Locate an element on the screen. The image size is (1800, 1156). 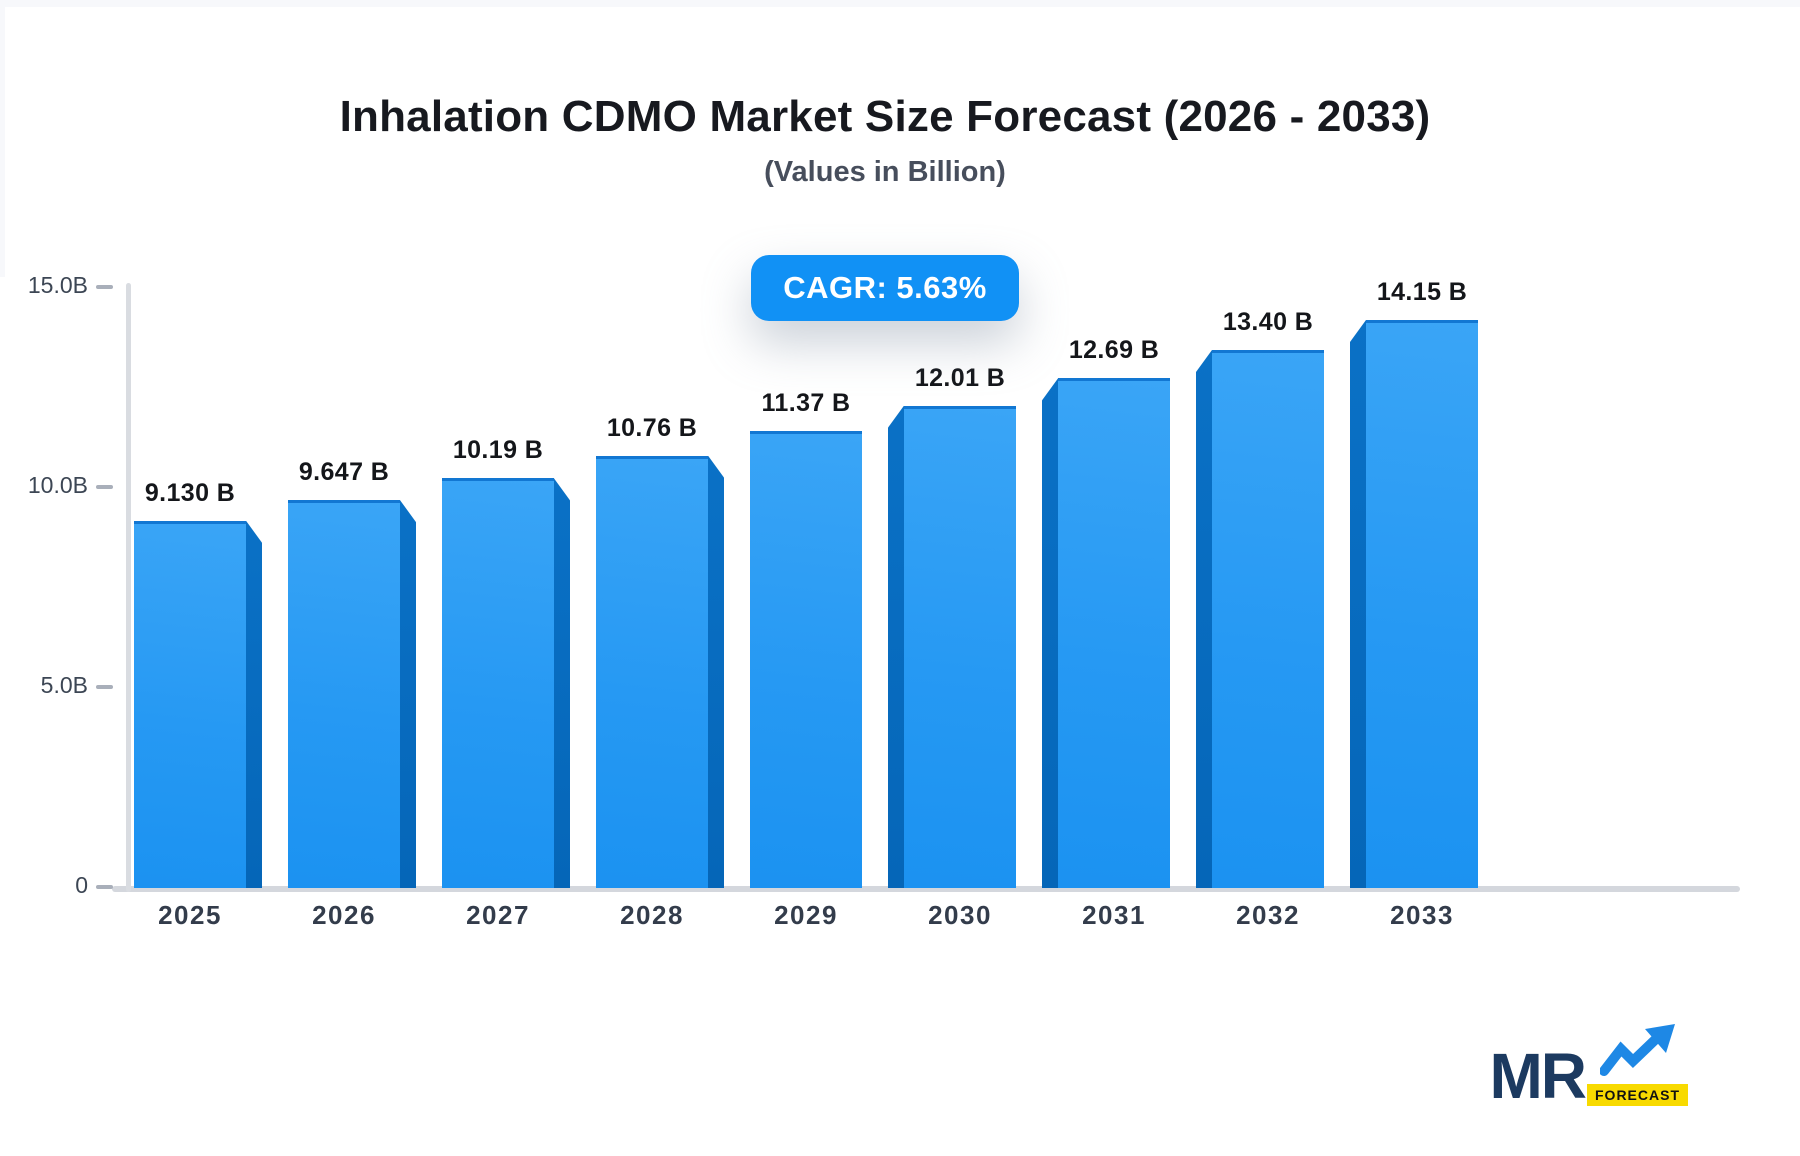
bar-value-label: 13.40 B is located at coordinates (1268, 322).